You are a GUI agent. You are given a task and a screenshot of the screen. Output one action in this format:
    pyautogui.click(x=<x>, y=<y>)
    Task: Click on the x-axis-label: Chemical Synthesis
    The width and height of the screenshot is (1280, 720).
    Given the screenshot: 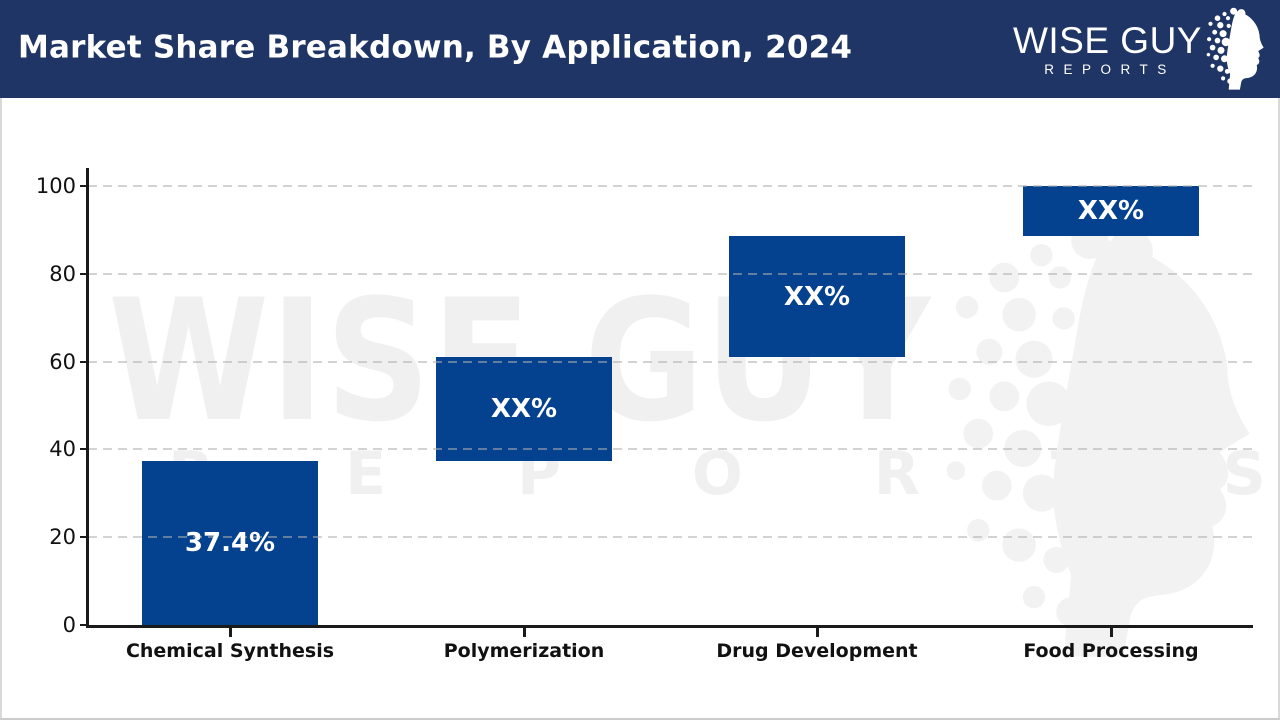 What is the action you would take?
    pyautogui.click(x=230, y=651)
    